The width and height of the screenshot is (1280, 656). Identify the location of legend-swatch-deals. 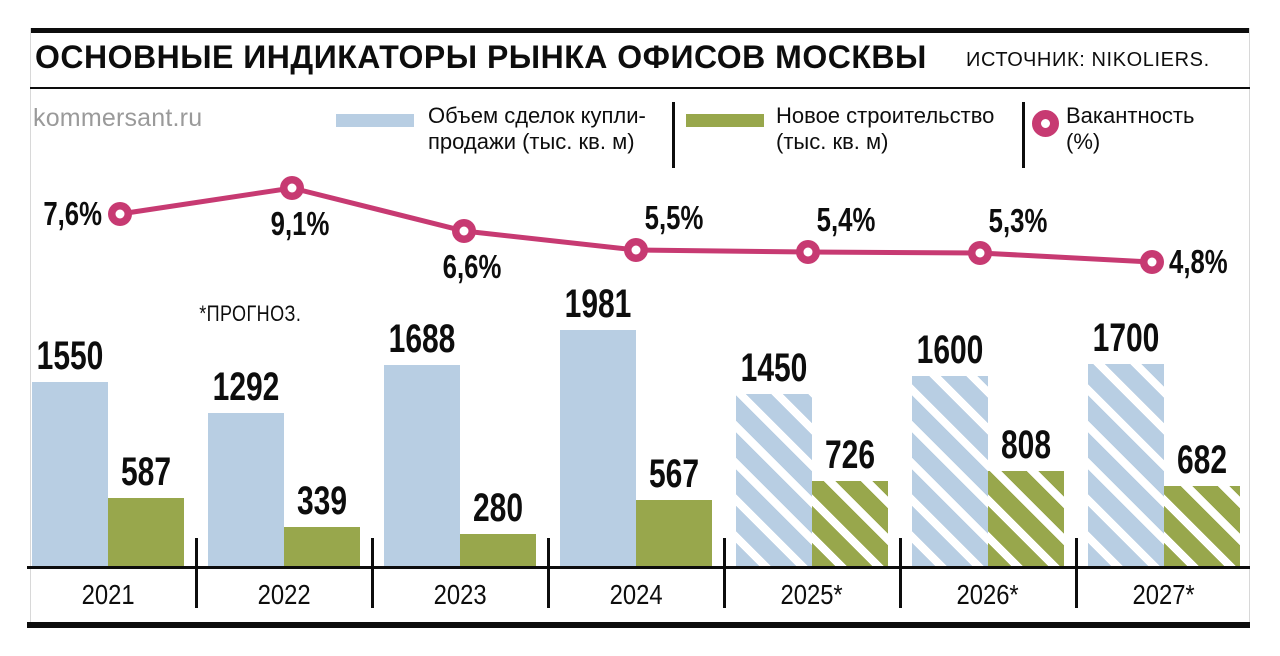
(375, 120).